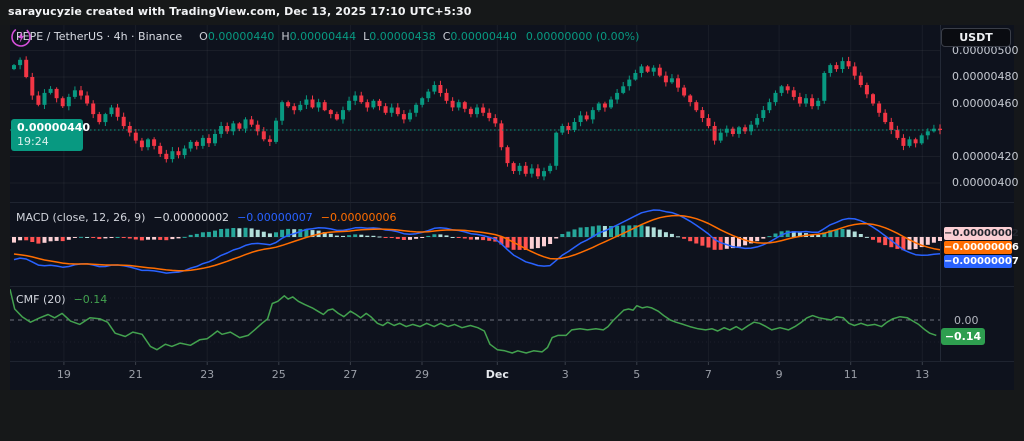 This screenshot has width=1024, height=441. I want to click on price-axis-label: 0.00000400, so click(985, 182).